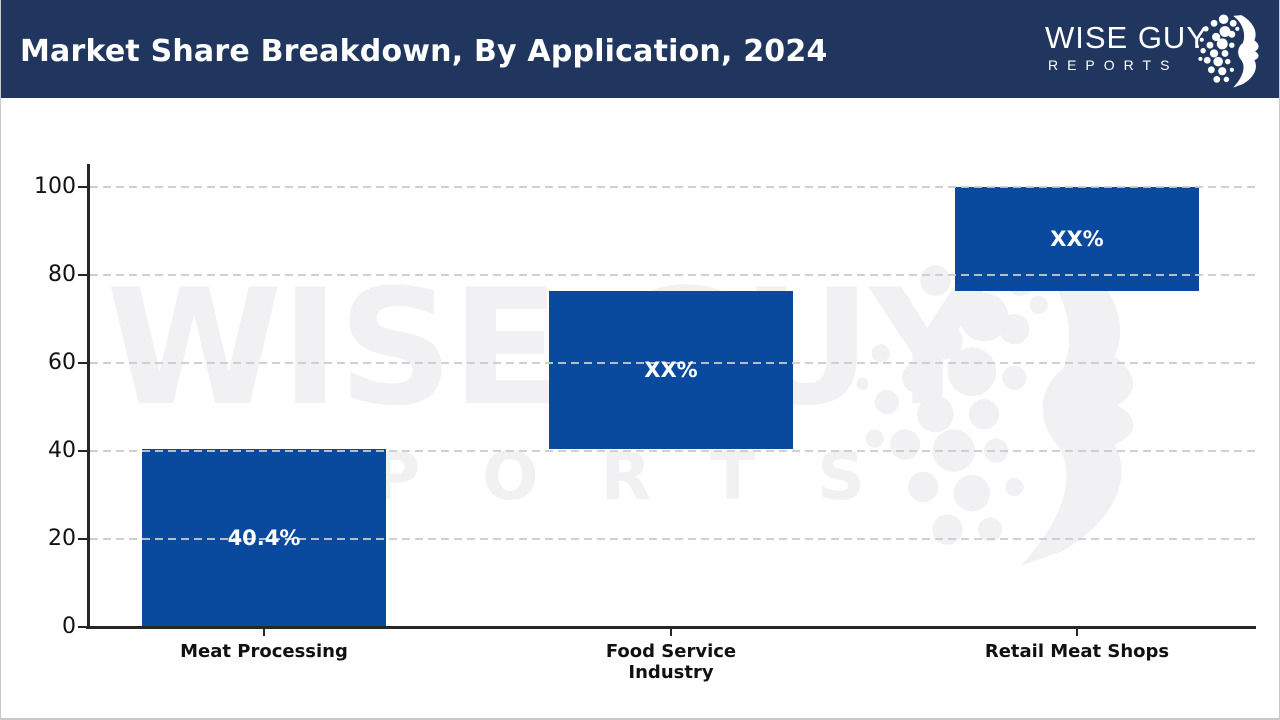 Image resolution: width=1280 pixels, height=720 pixels. What do you see at coordinates (264, 651) in the screenshot?
I see `x-axis-label-1: Meat Processing` at bounding box center [264, 651].